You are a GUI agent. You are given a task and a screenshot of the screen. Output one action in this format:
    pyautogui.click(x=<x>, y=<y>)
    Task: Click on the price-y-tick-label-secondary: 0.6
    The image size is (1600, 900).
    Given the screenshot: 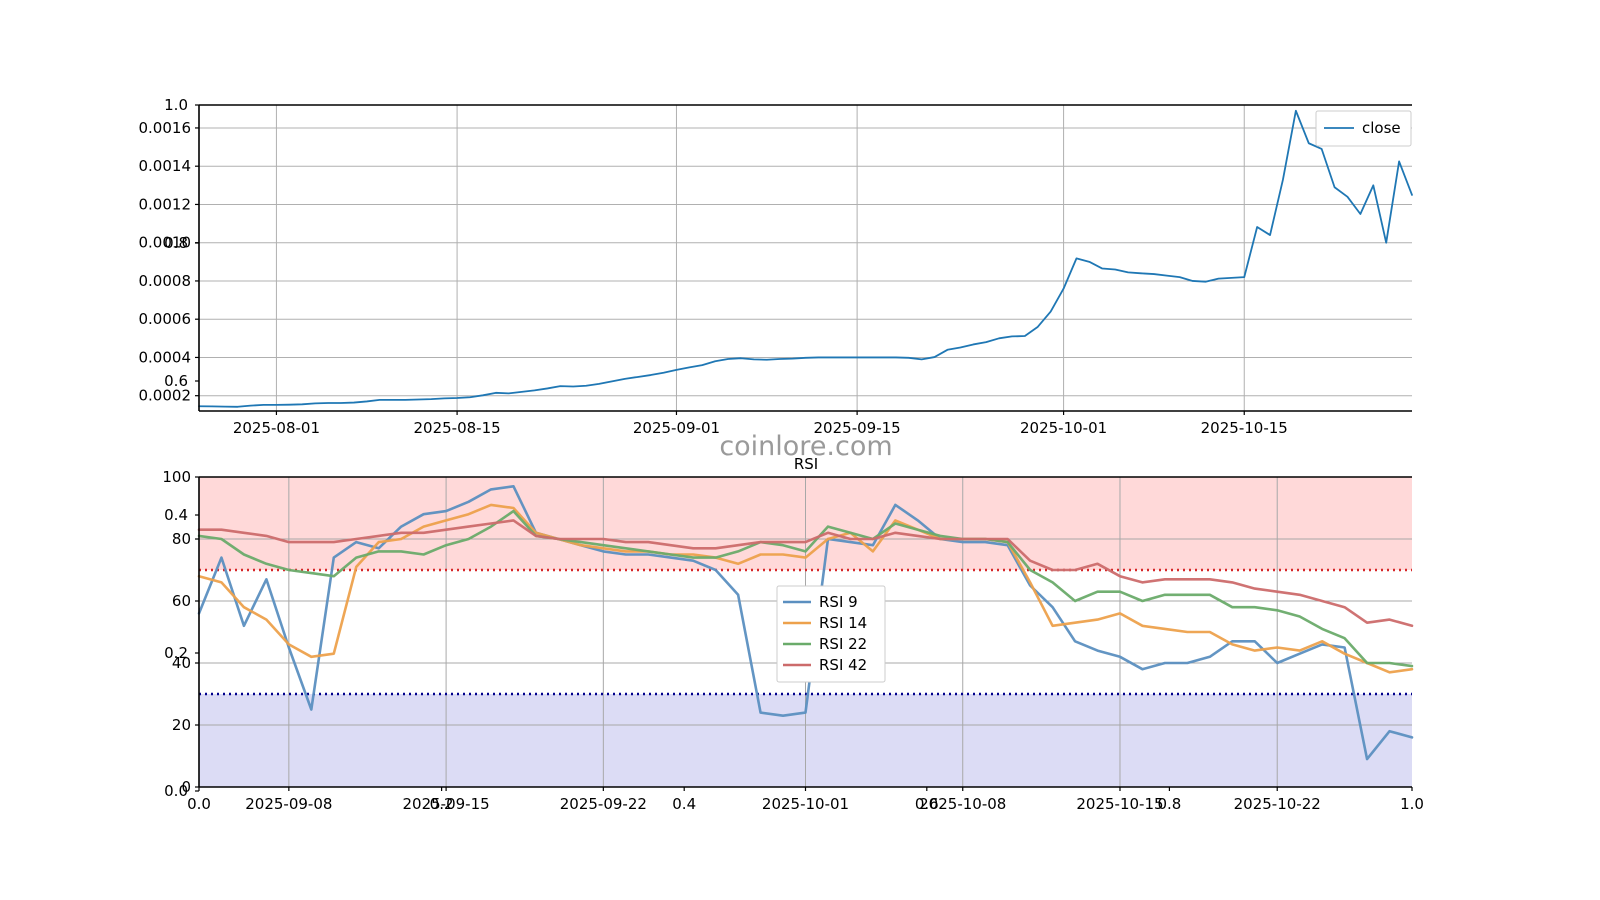 What is the action you would take?
    pyautogui.click(x=176, y=381)
    